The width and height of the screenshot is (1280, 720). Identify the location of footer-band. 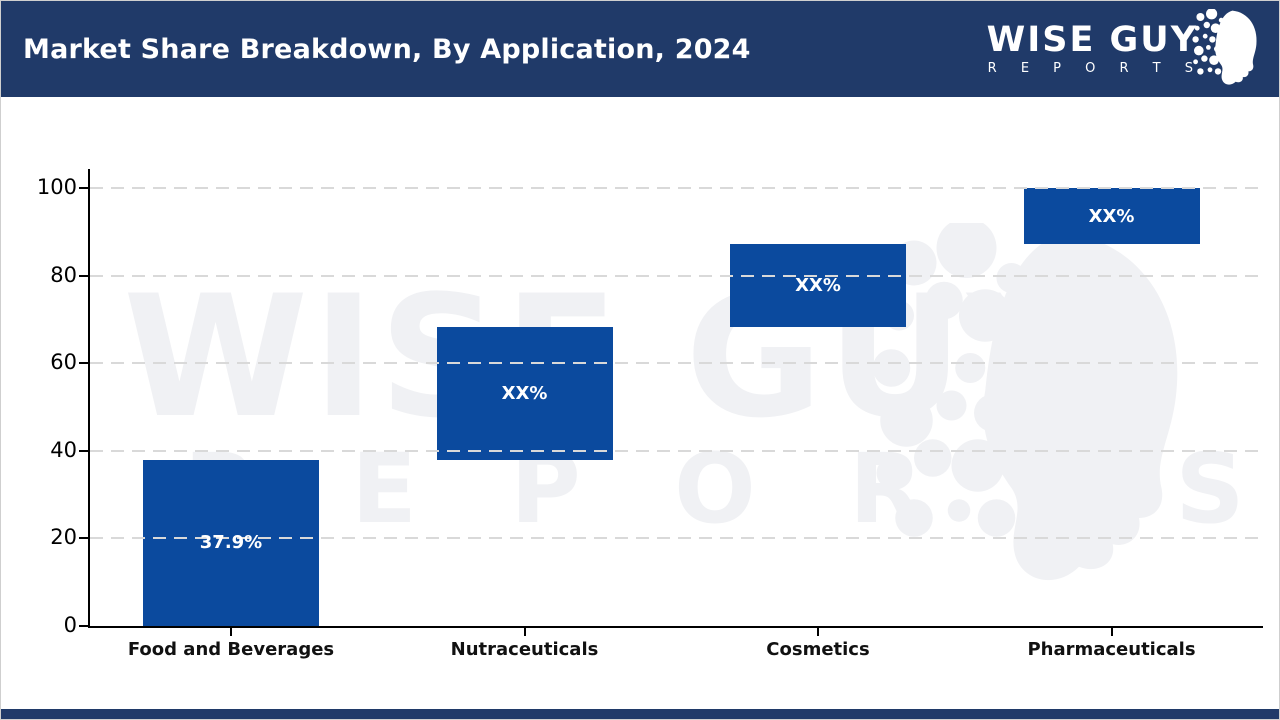
(640, 714).